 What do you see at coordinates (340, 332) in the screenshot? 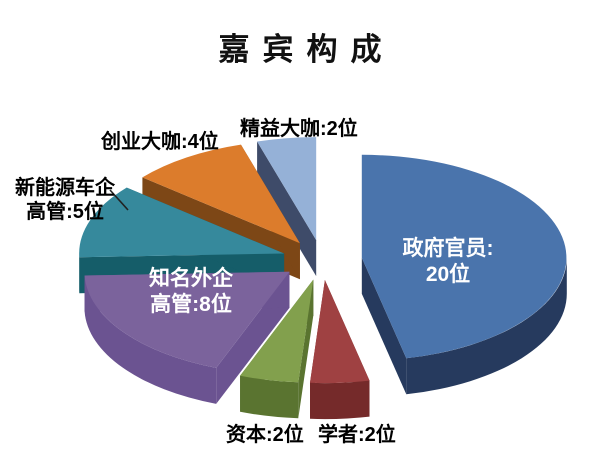
I see `pie-slice-1-top` at bounding box center [340, 332].